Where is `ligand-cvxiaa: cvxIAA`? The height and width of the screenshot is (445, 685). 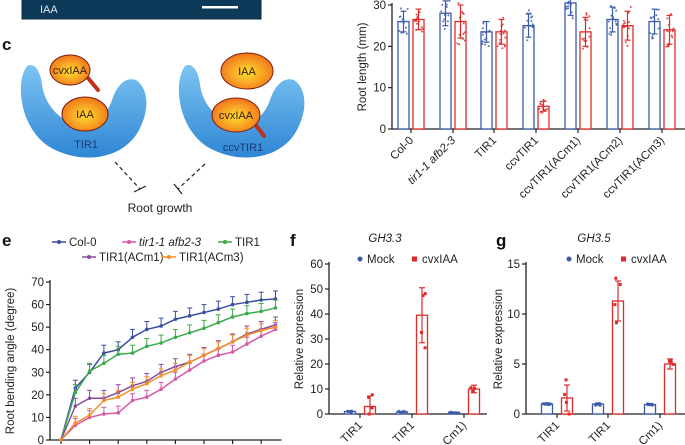
ligand-cvxiaa: cvxIAA is located at coordinates (74, 73).